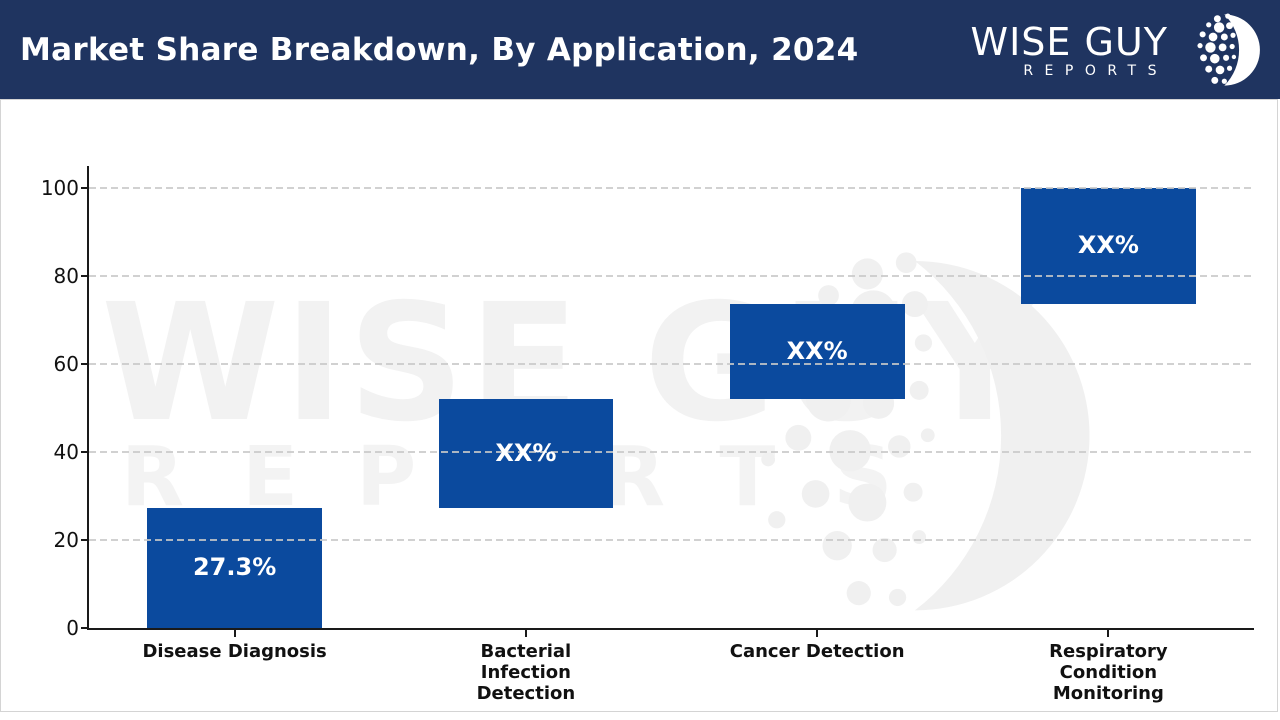 The width and height of the screenshot is (1280, 720). I want to click on logo-text: WISE GUY REPORTS, so click(1069, 50).